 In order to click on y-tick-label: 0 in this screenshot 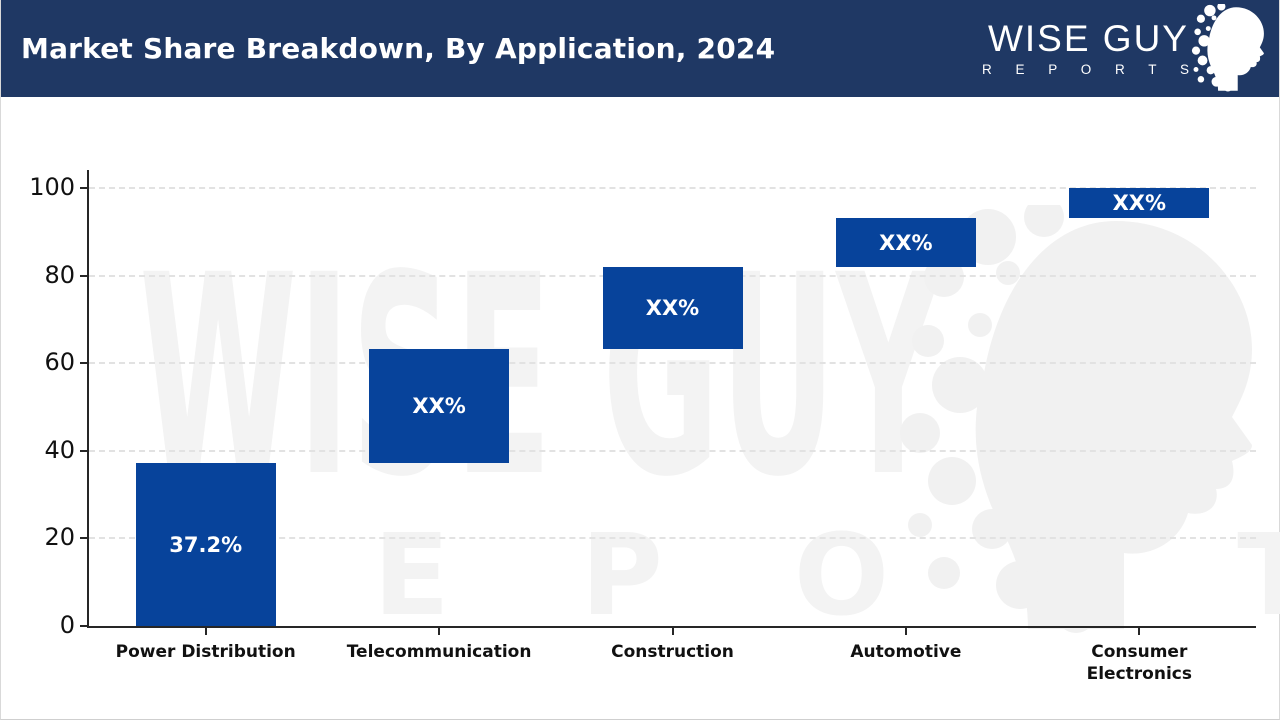, I will do `click(67, 625)`.